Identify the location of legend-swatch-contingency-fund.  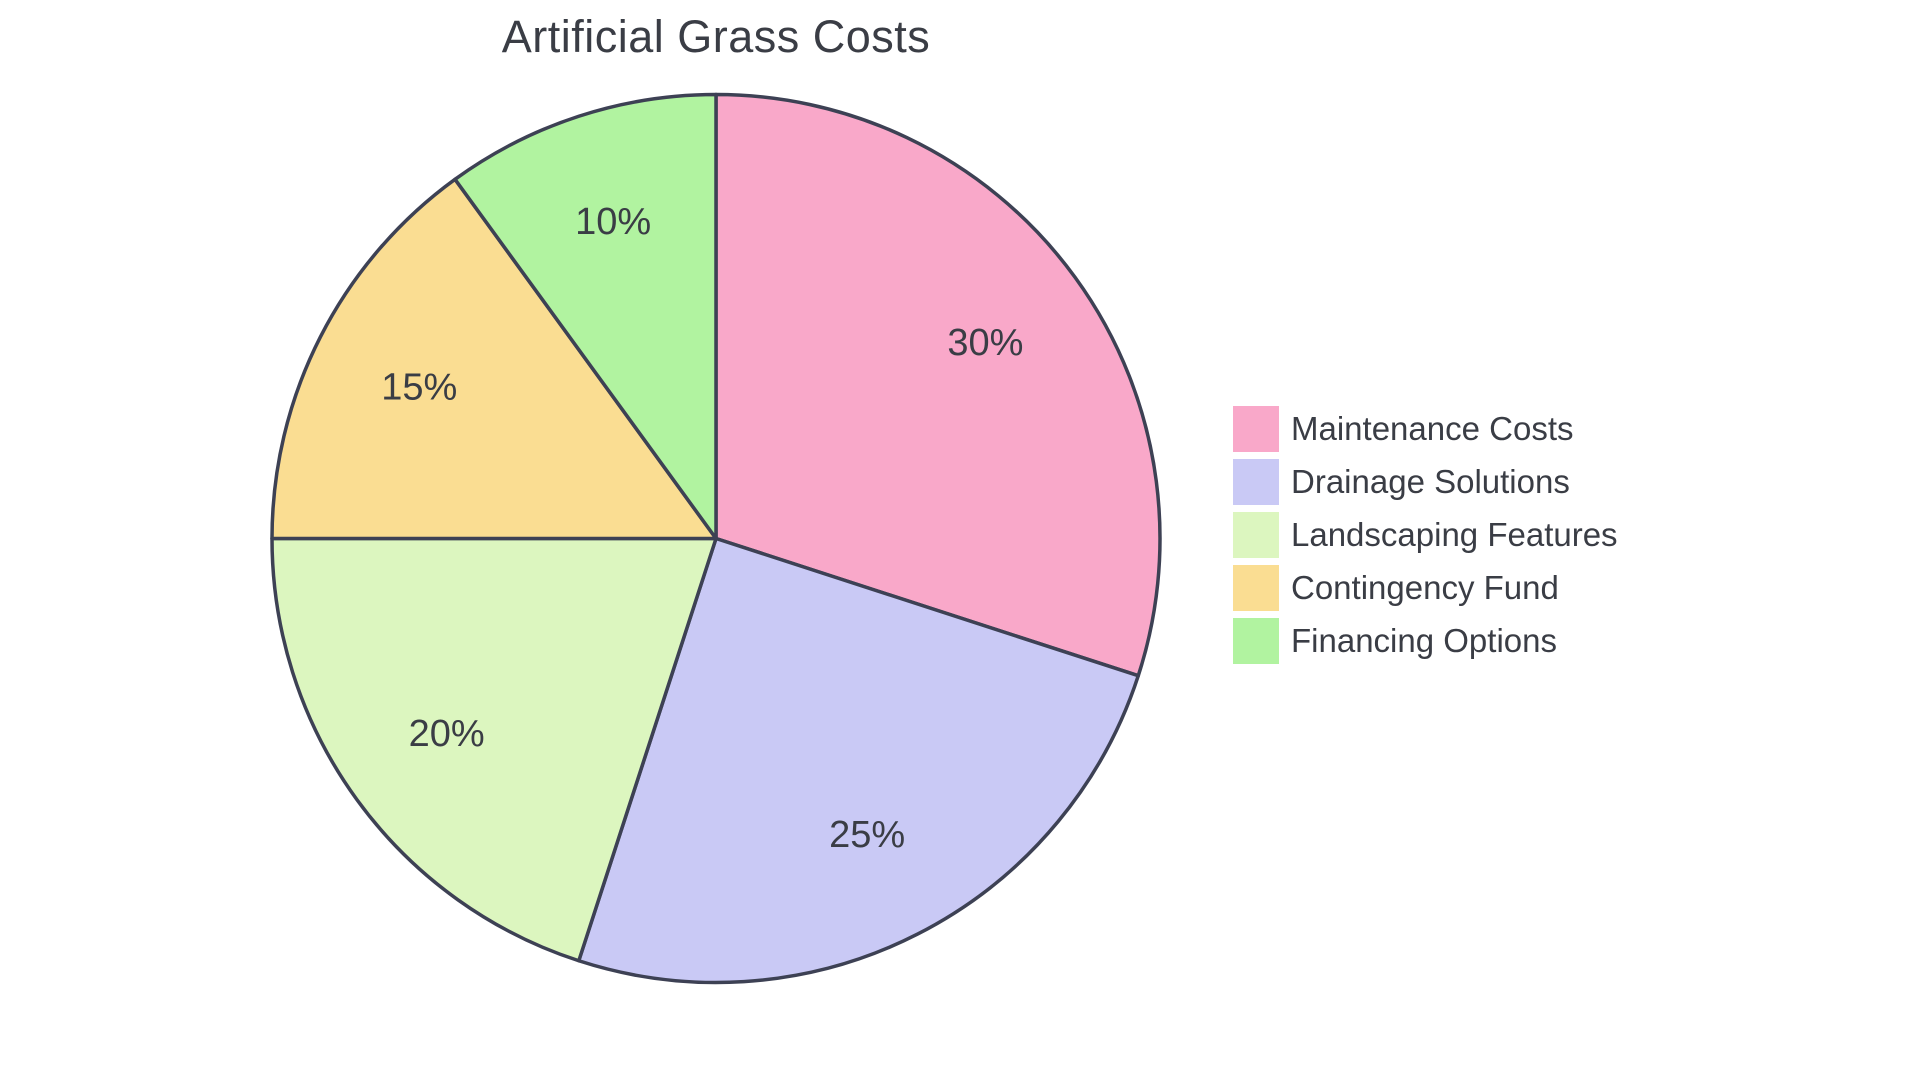
(1256, 588).